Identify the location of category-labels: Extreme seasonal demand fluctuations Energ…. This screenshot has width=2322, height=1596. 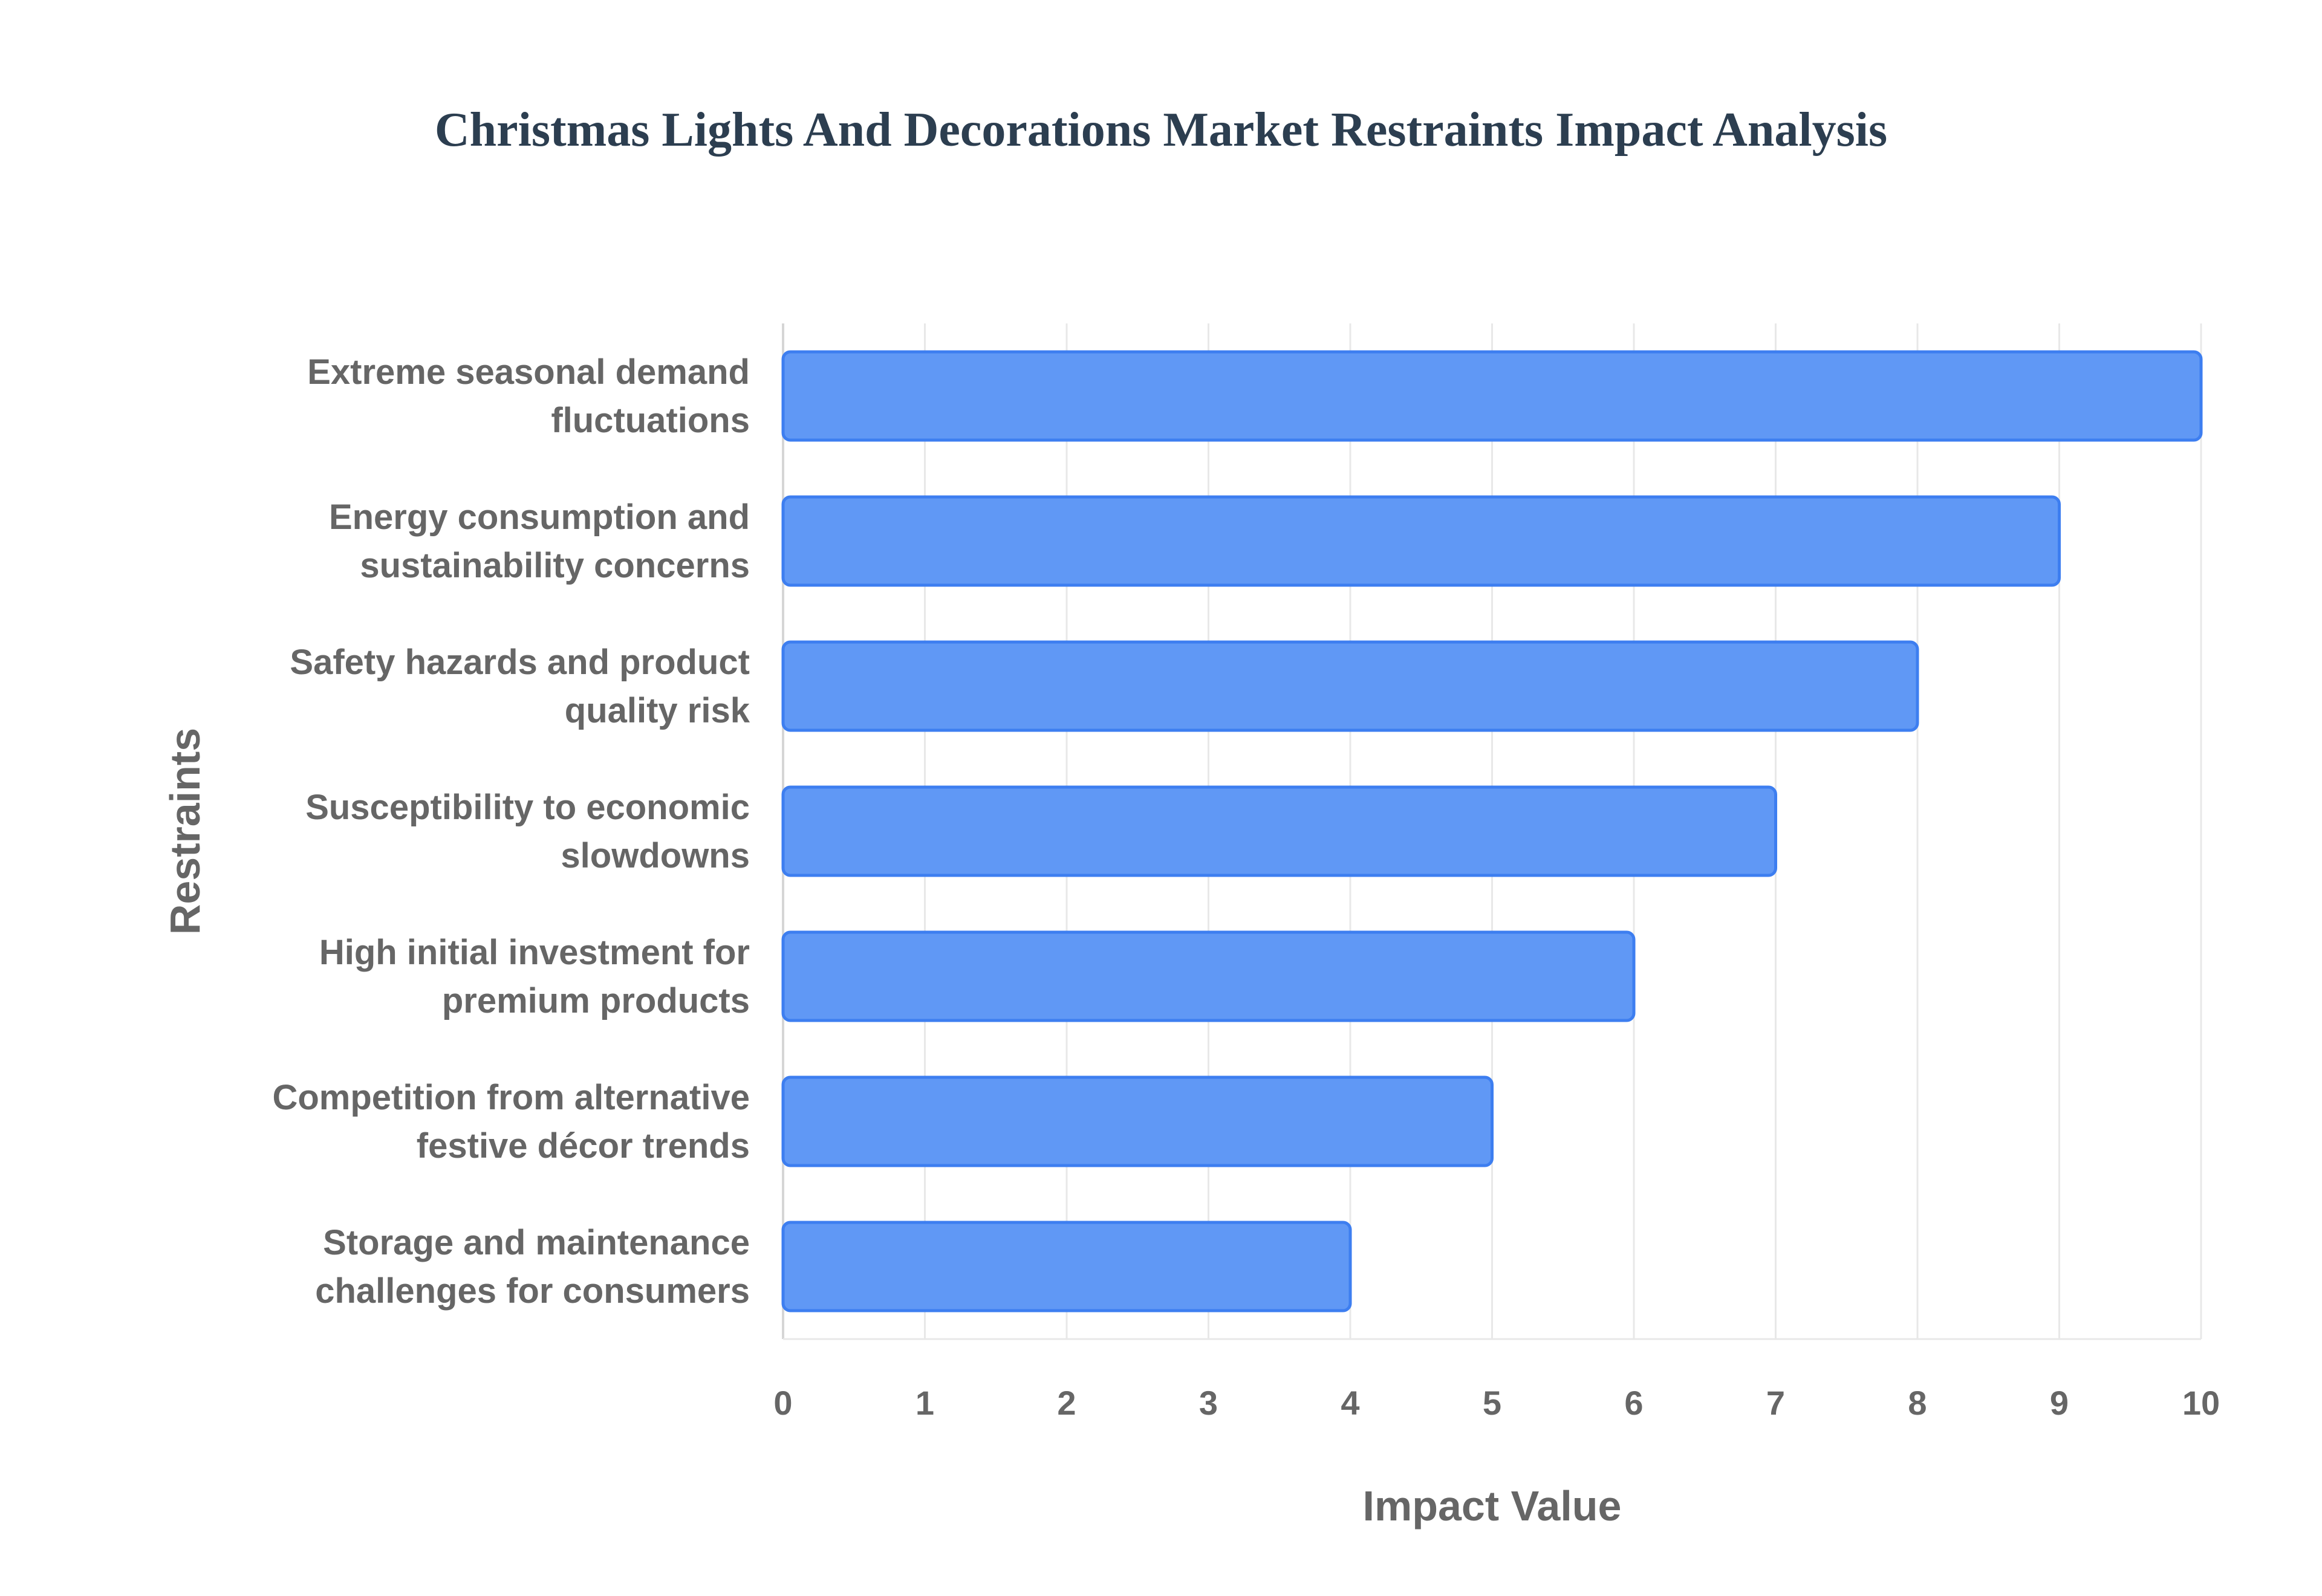
(511, 831).